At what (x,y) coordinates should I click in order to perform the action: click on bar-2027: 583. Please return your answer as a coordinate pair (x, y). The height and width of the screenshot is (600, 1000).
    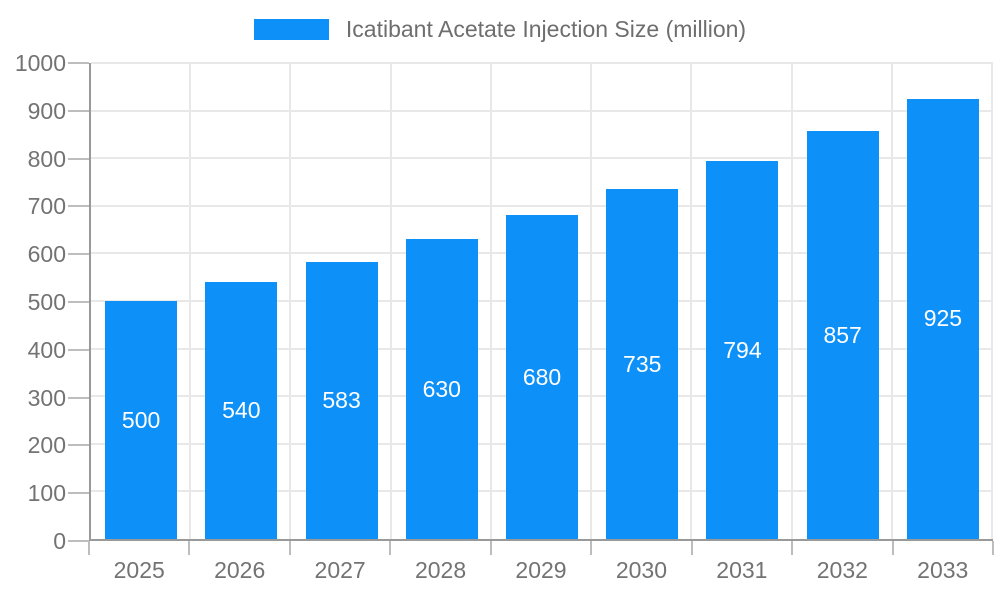
    Looking at the image, I should click on (341, 400).